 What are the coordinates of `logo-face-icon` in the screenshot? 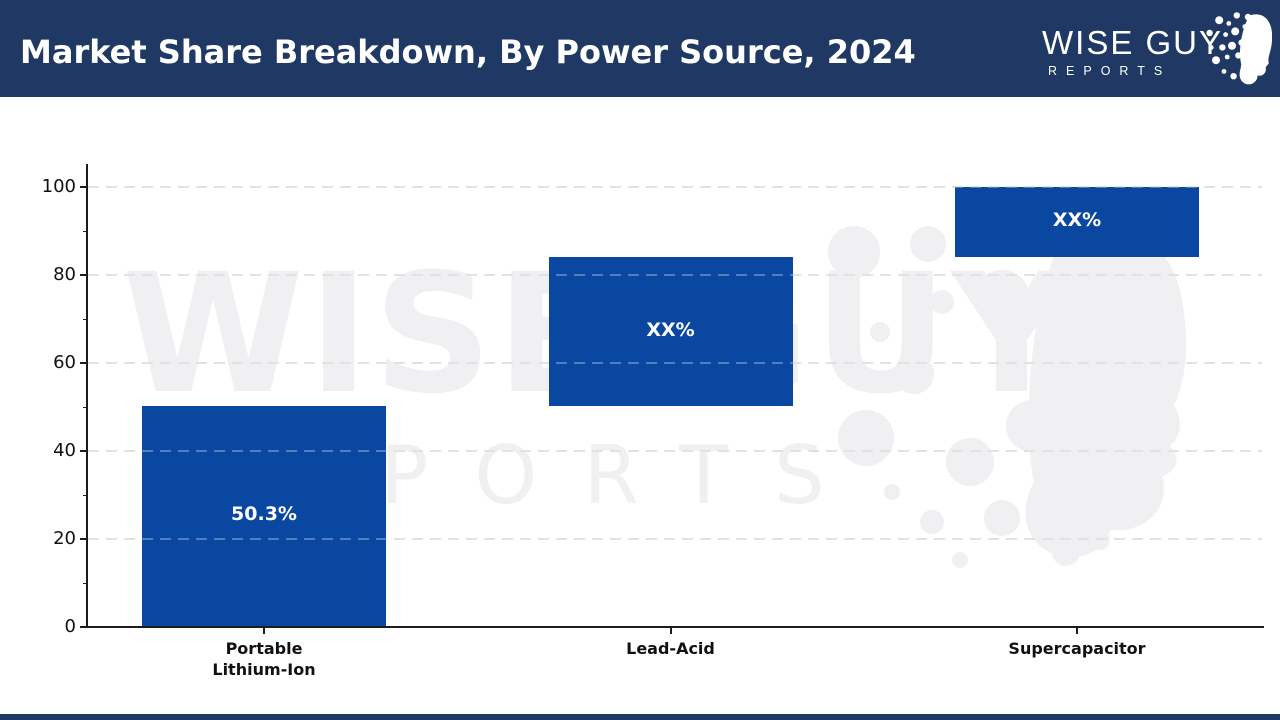 It's located at (1239, 48).